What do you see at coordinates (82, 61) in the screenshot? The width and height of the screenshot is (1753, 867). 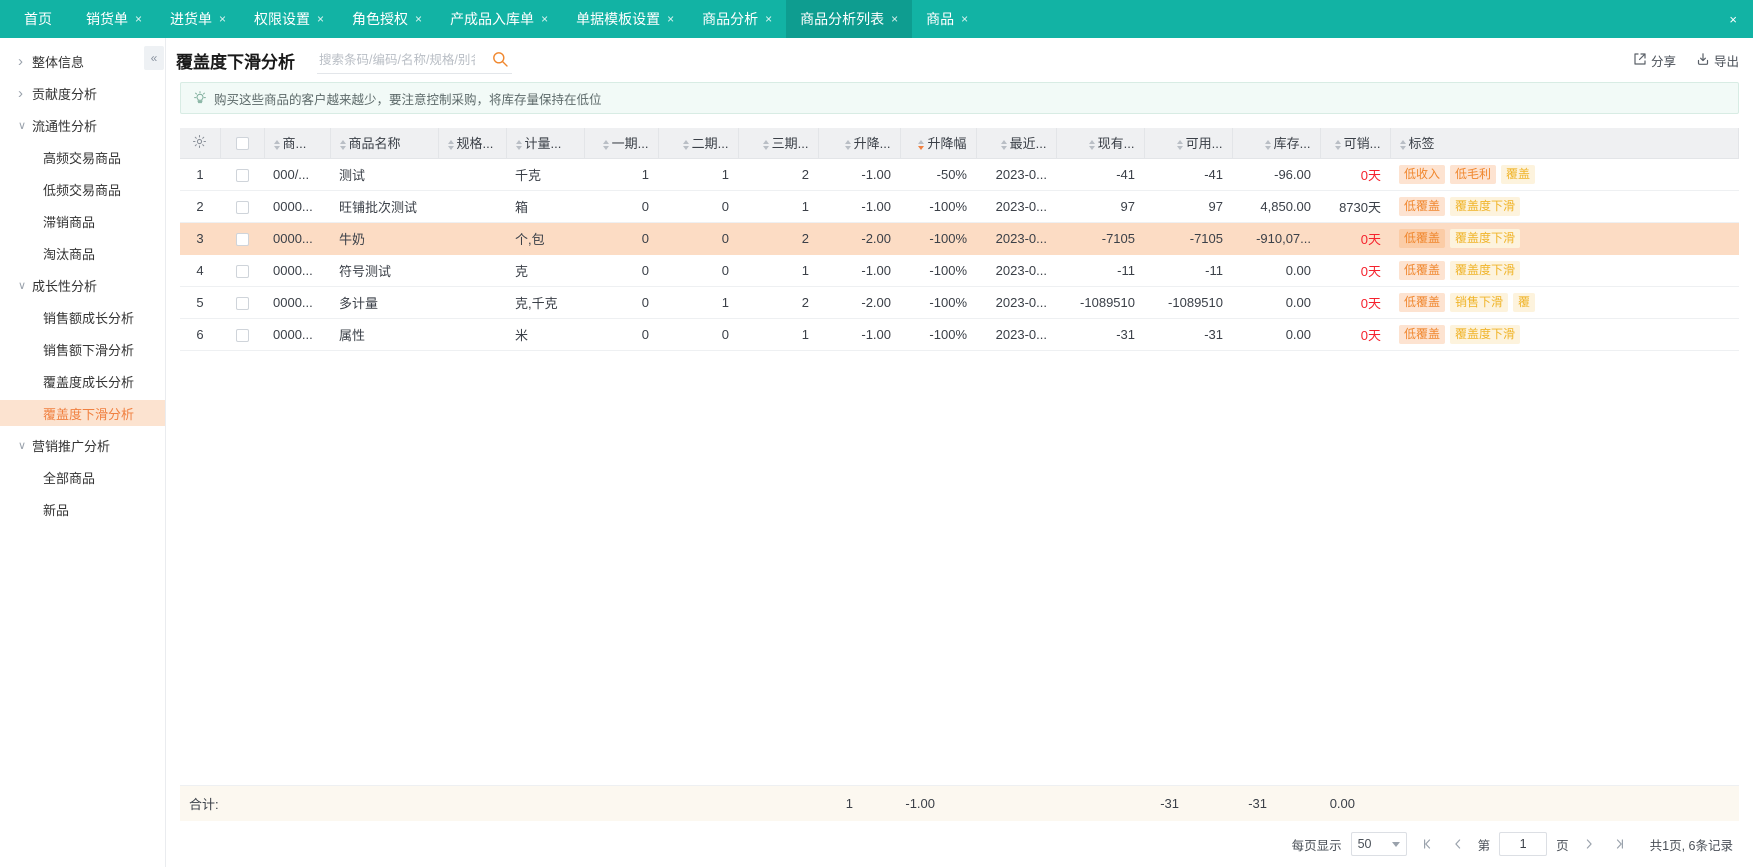 I see `sidebar-item-1: 整体信息` at bounding box center [82, 61].